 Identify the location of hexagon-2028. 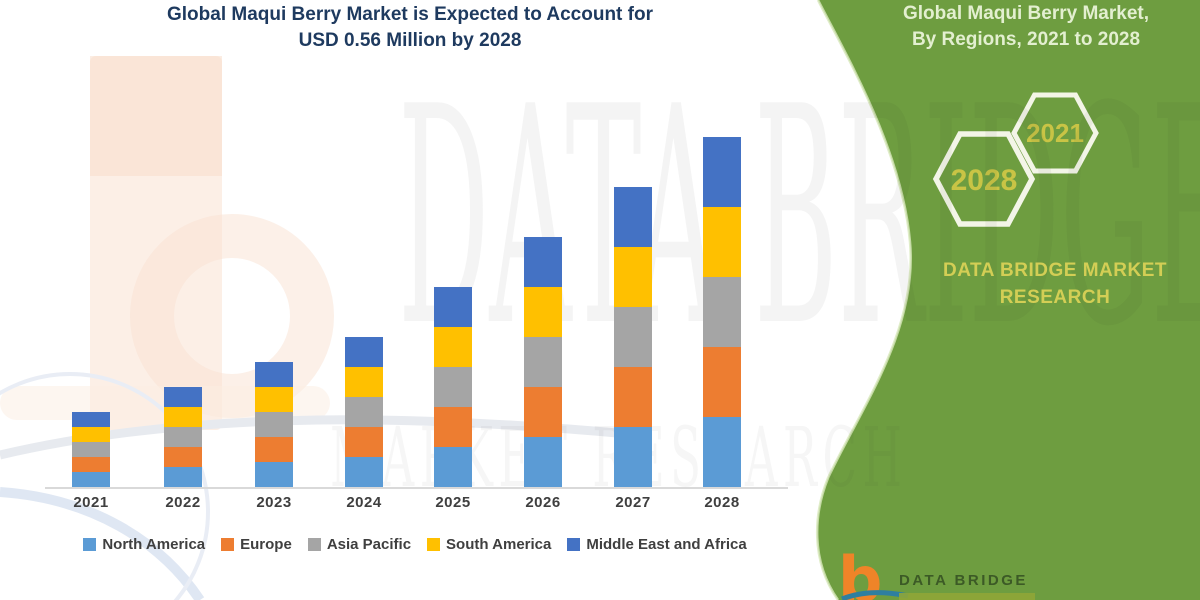
(984, 179).